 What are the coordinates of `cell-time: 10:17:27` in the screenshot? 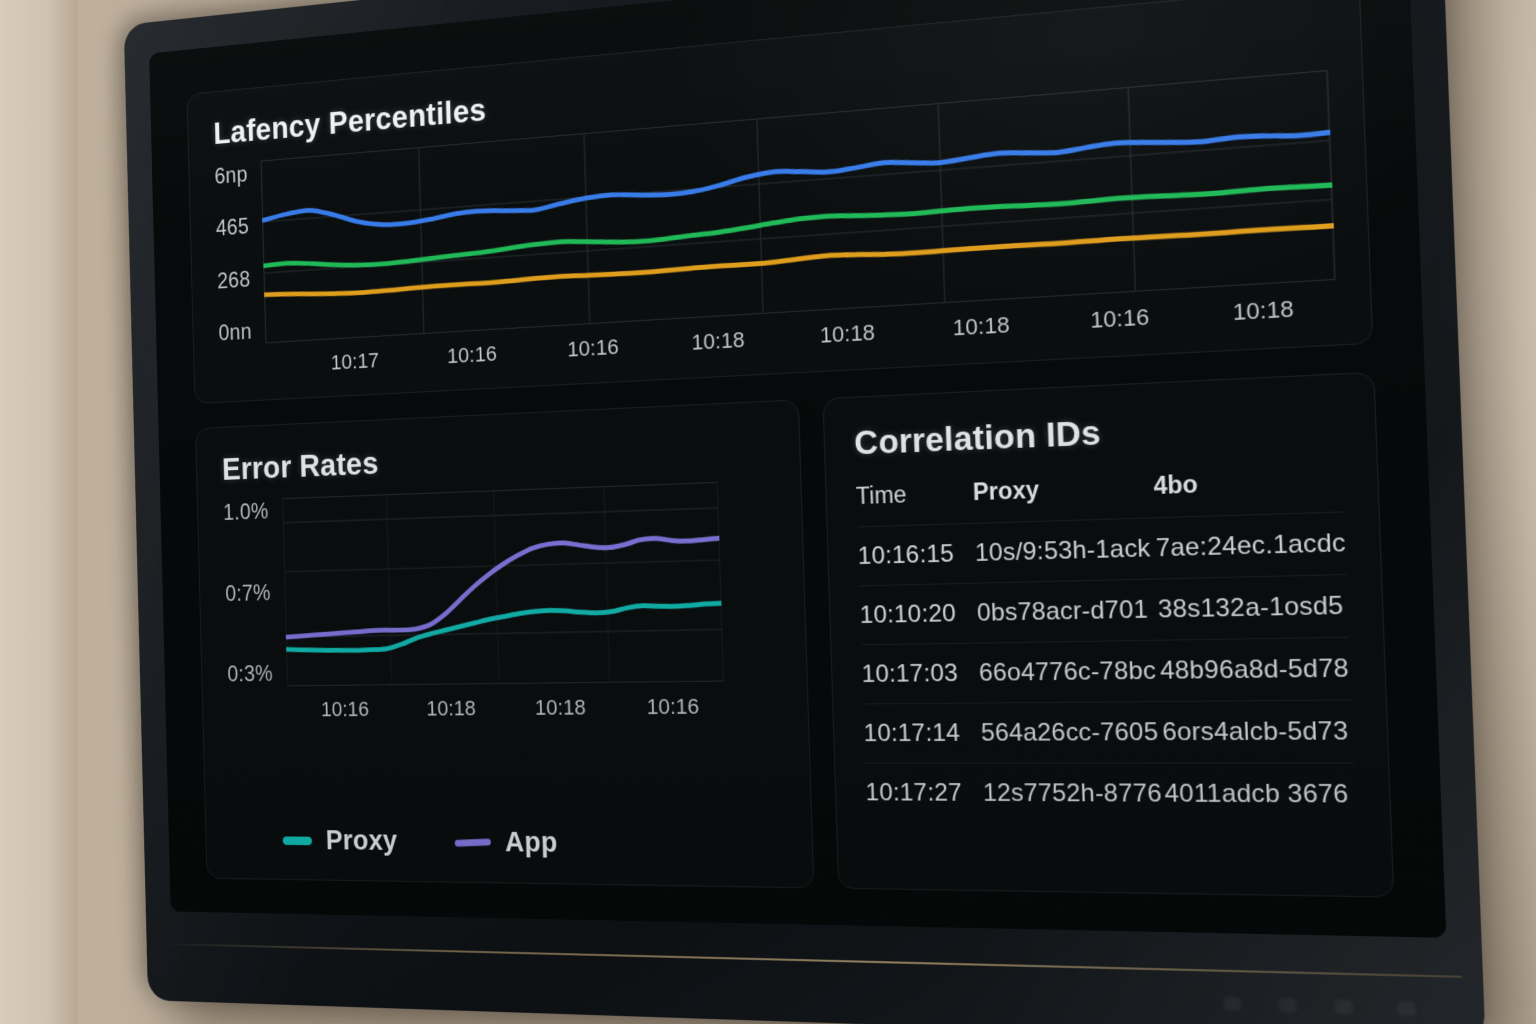 It's located at (924, 793).